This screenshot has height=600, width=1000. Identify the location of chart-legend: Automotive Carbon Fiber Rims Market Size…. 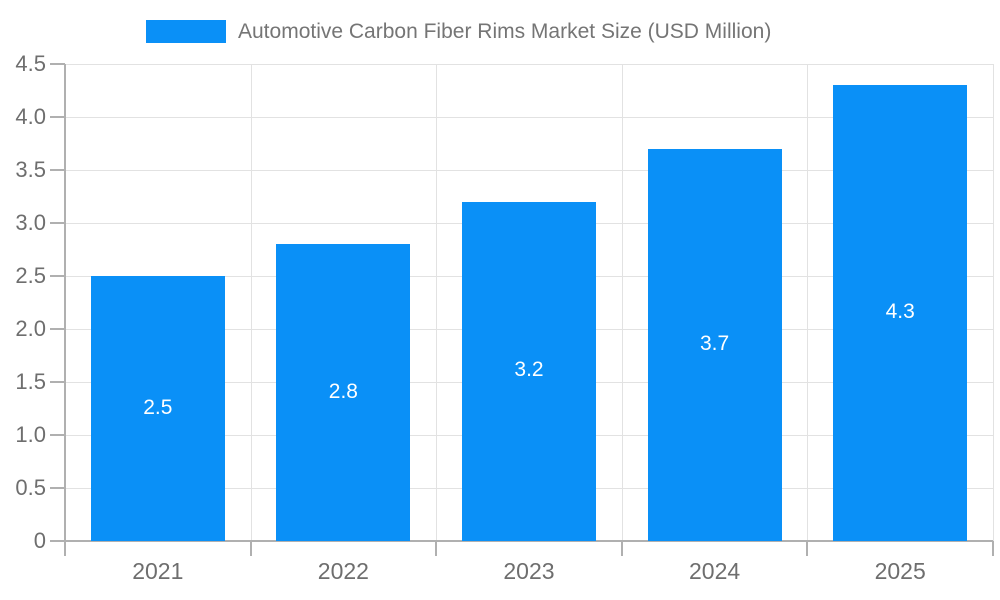
(458, 31).